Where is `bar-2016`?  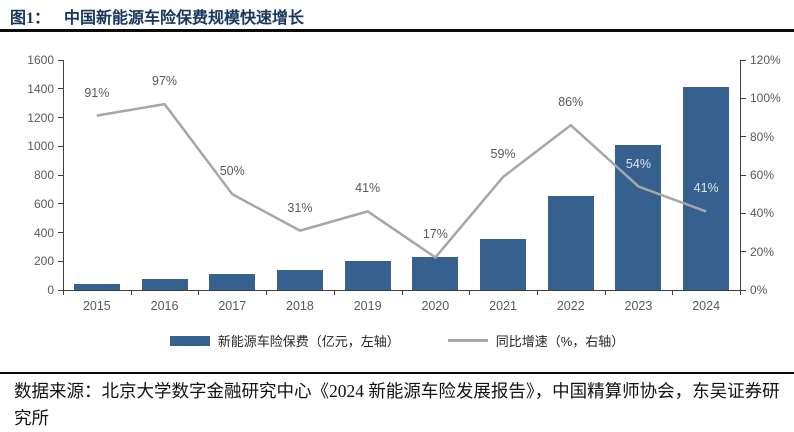 bar-2016 is located at coordinates (164, 284).